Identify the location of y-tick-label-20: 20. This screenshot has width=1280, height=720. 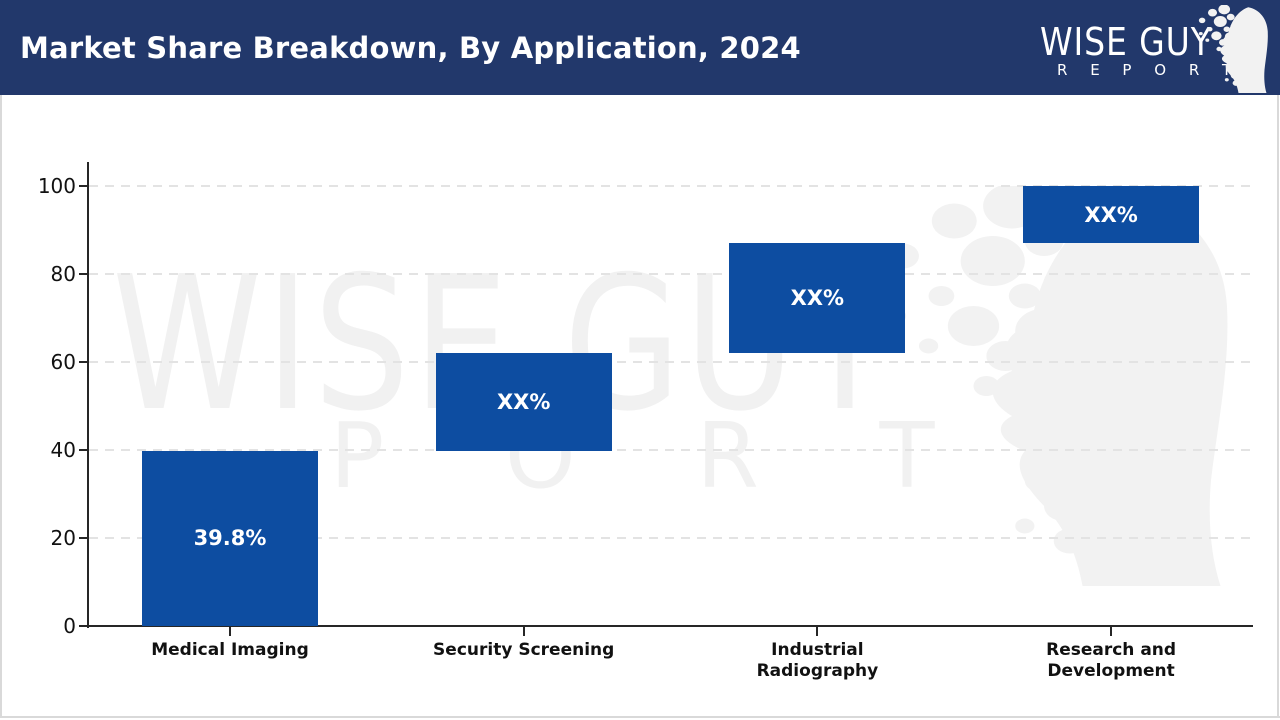
(63, 538).